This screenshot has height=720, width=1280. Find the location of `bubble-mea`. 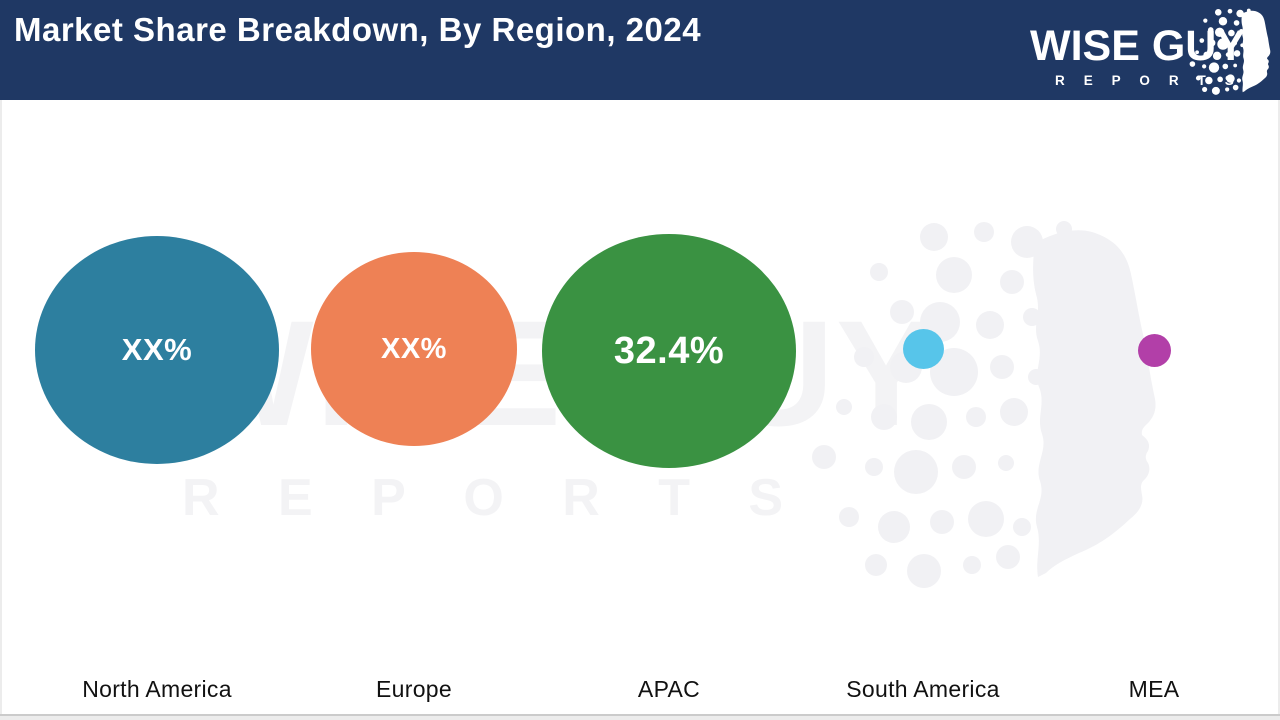

bubble-mea is located at coordinates (1154, 350).